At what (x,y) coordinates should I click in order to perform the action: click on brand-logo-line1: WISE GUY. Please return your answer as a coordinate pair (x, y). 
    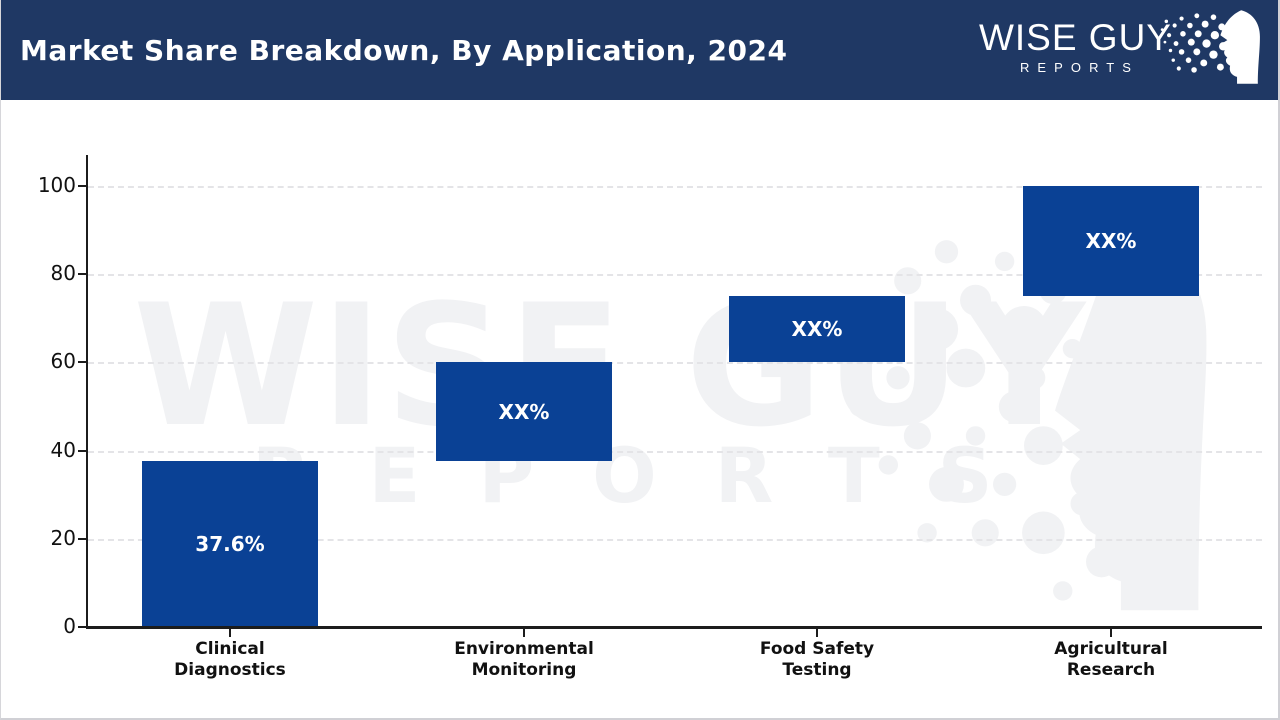
    Looking at the image, I should click on (1075, 38).